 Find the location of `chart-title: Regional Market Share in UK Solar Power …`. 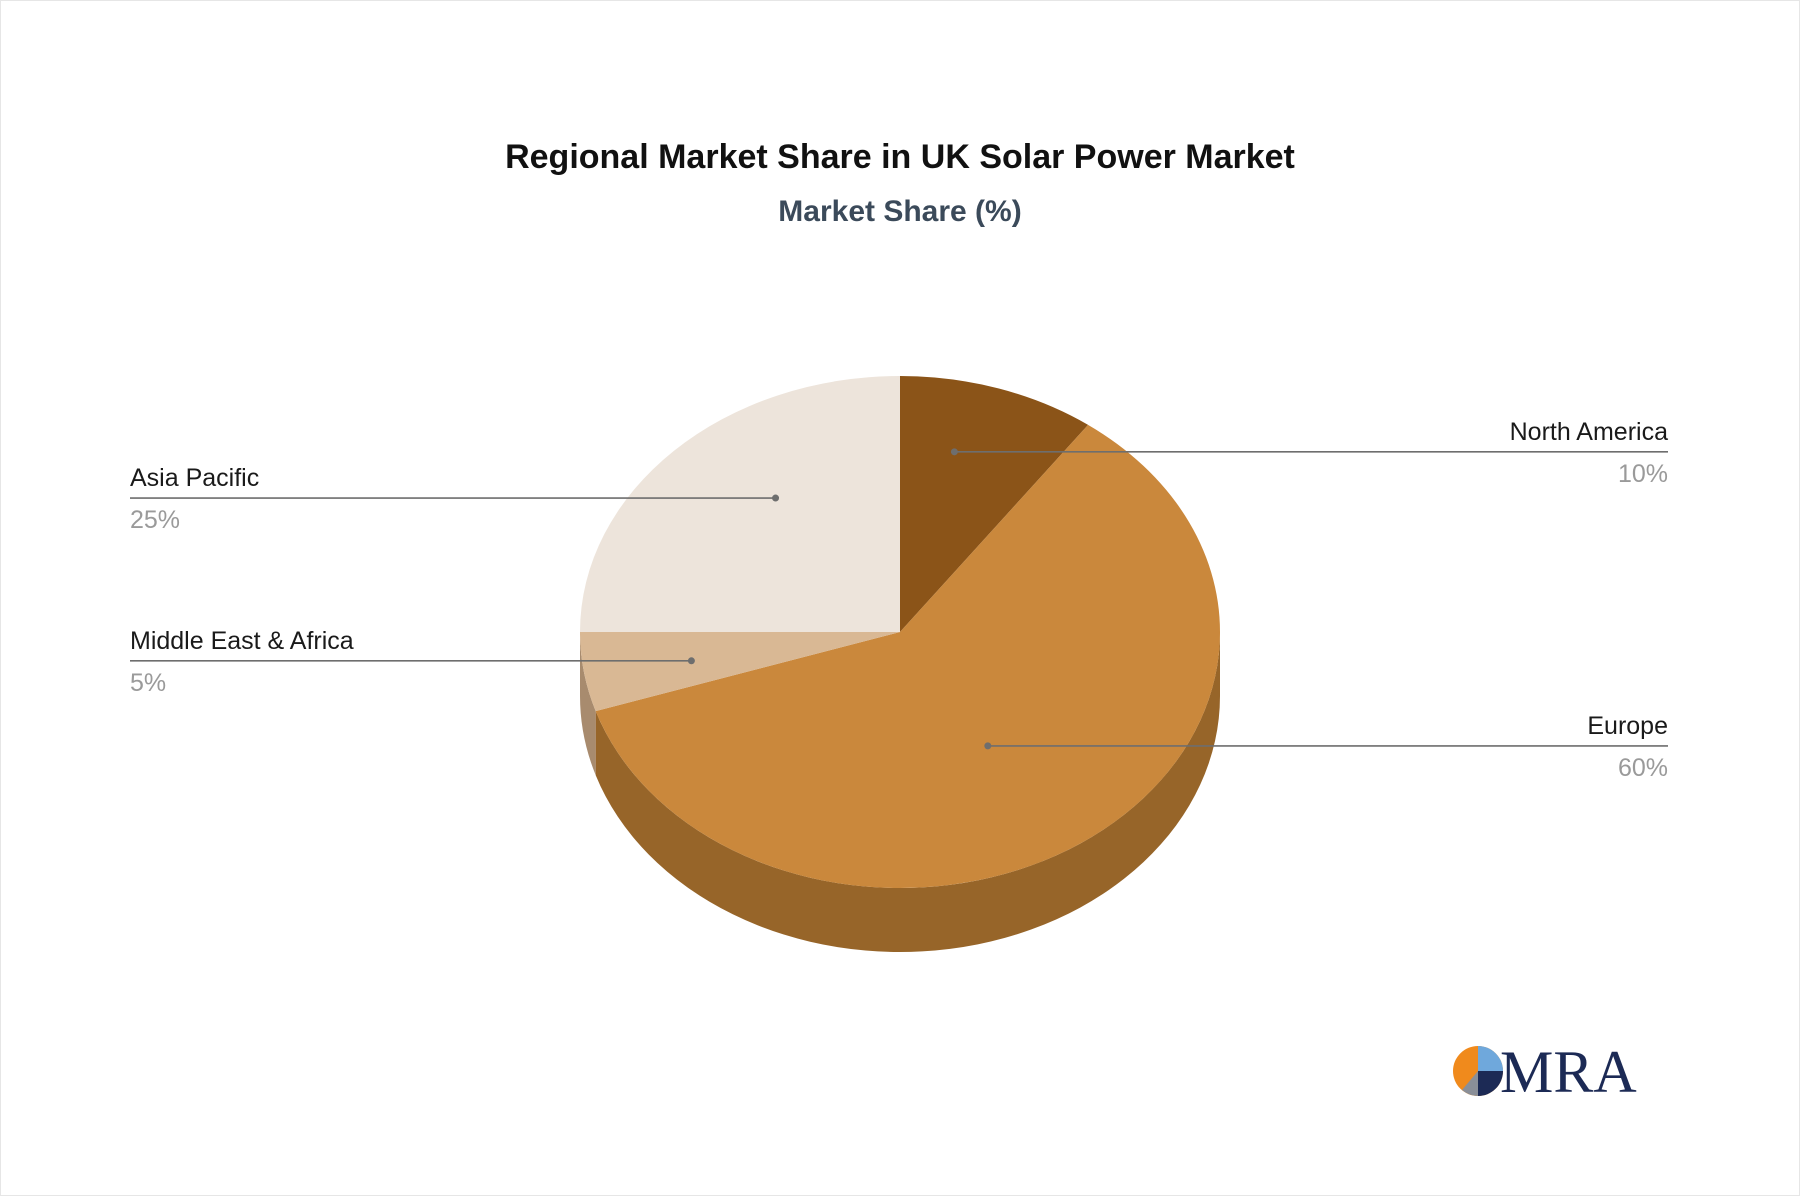

chart-title: Regional Market Share in UK Solar Power … is located at coordinates (900, 157).